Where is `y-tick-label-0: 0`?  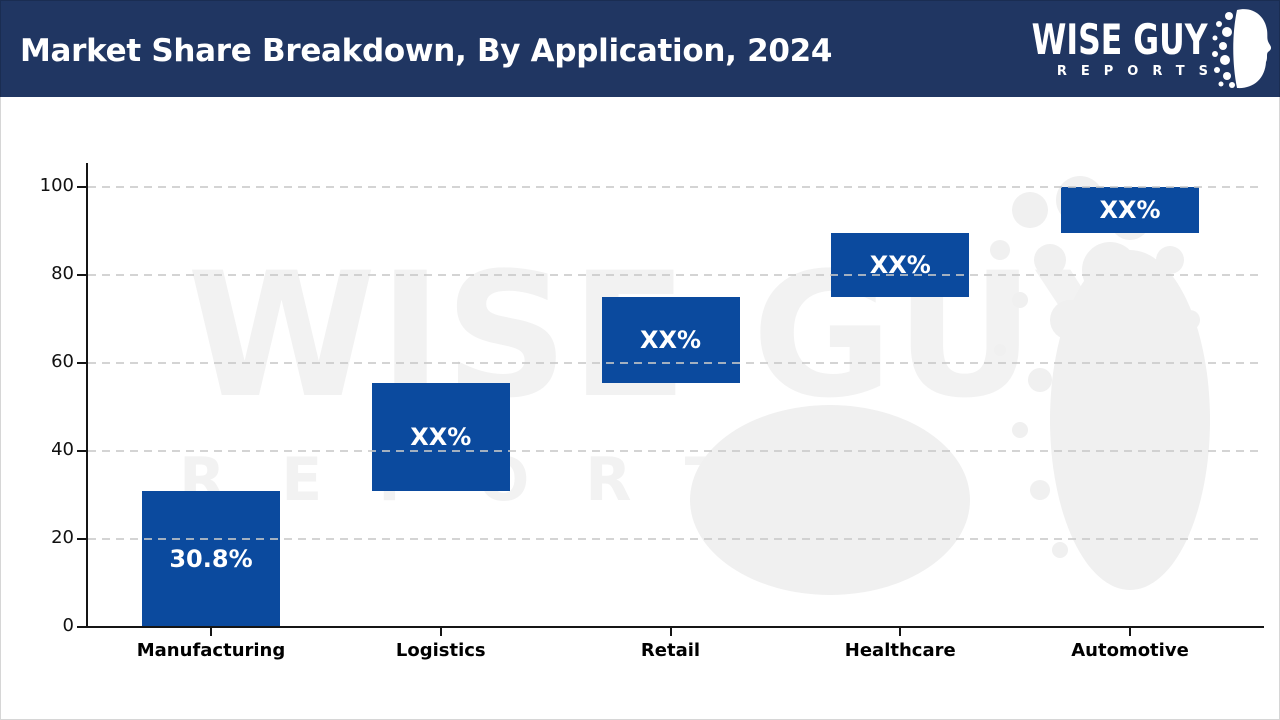
y-tick-label-0: 0 is located at coordinates (68, 625).